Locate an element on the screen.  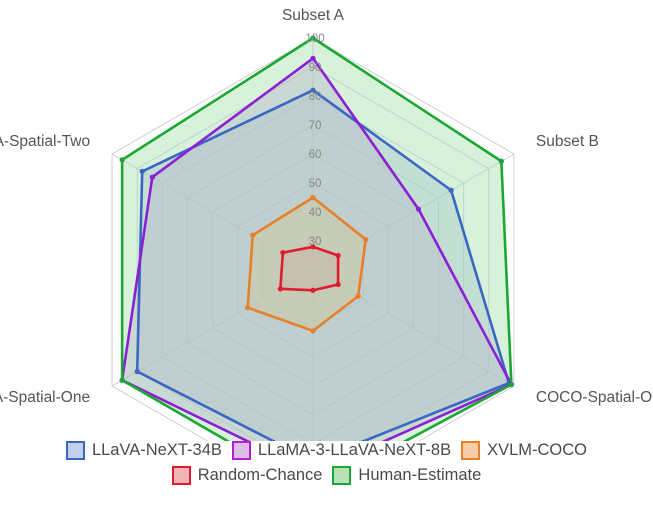
radial-tick-label: 100 is located at coordinates (314, 39).